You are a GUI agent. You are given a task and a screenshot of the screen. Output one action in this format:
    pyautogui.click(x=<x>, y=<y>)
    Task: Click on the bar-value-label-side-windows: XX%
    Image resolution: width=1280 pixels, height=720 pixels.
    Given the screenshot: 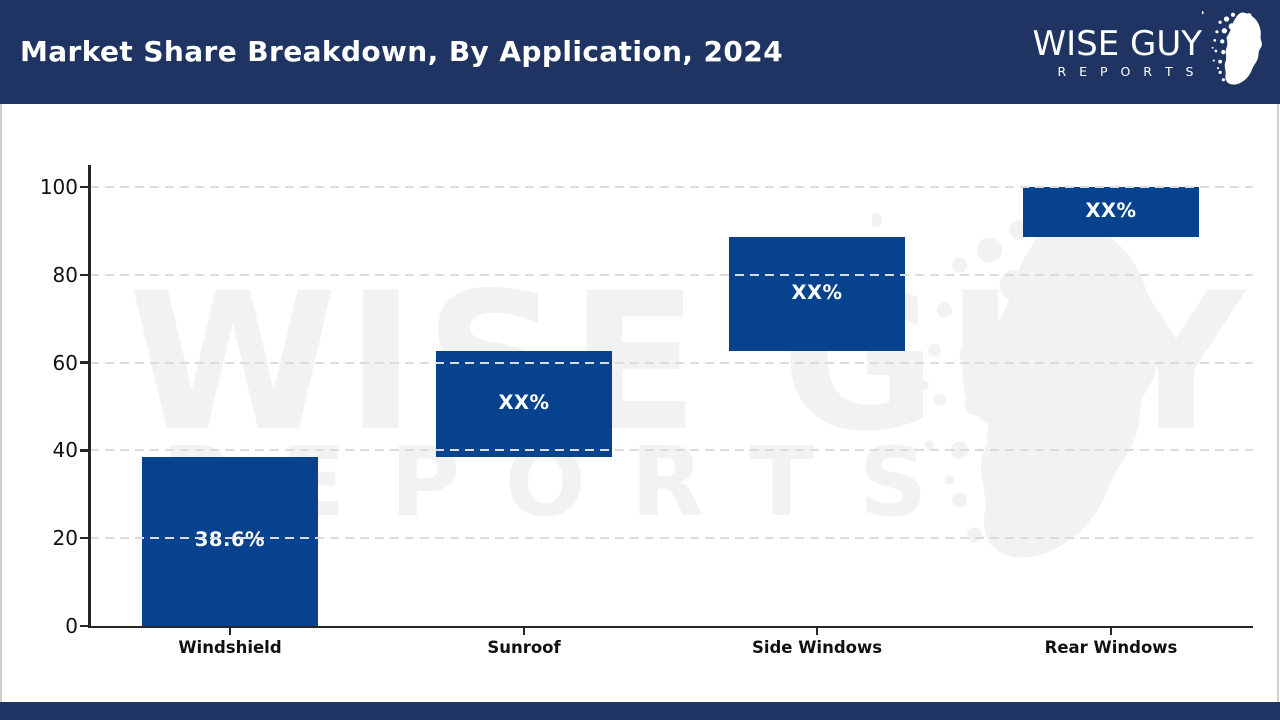 What is the action you would take?
    pyautogui.click(x=817, y=293)
    